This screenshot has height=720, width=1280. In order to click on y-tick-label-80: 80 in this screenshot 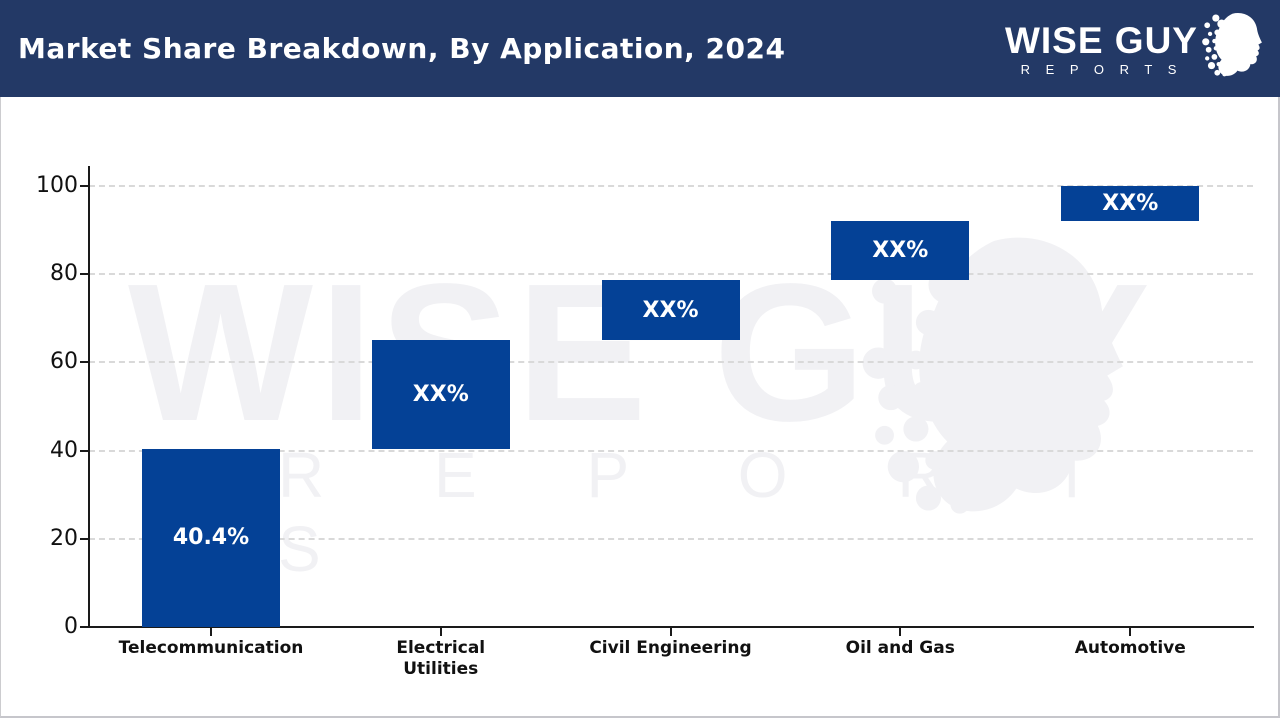, I will do `click(64, 274)`.